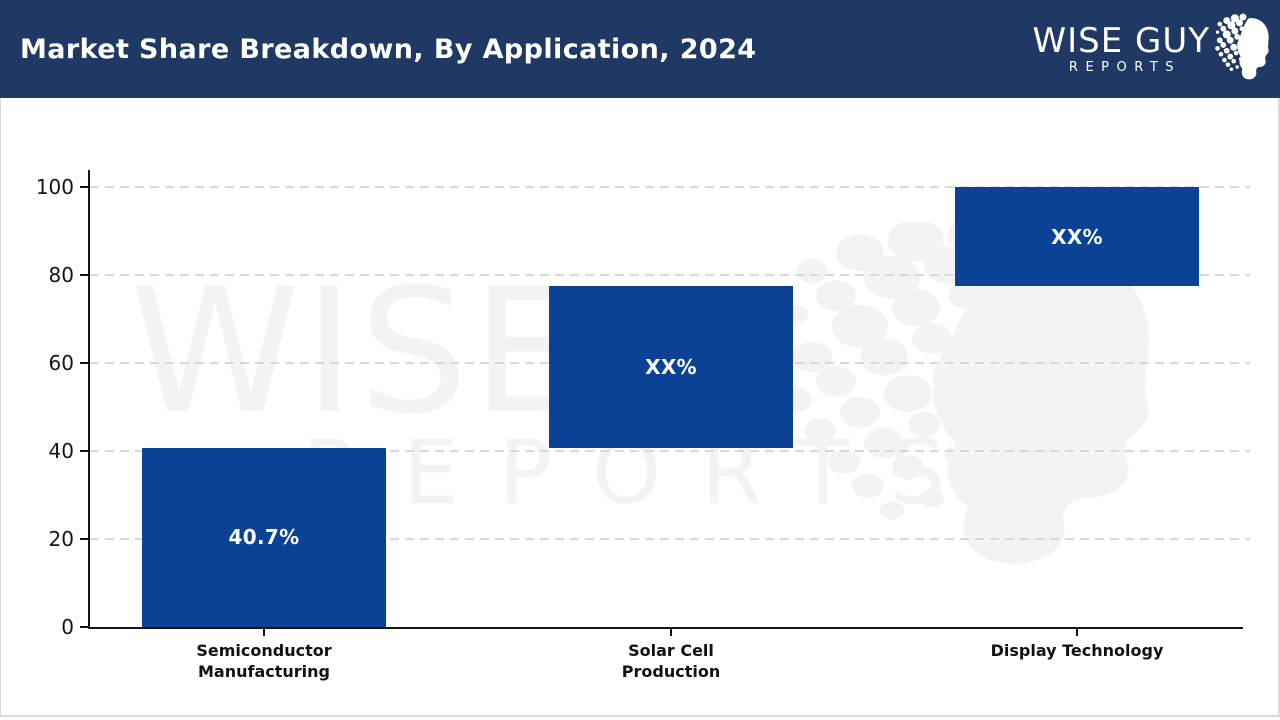 This screenshot has width=1280, height=720. Describe the element at coordinates (61, 539) in the screenshot. I see `y-tick-label: 20` at that location.